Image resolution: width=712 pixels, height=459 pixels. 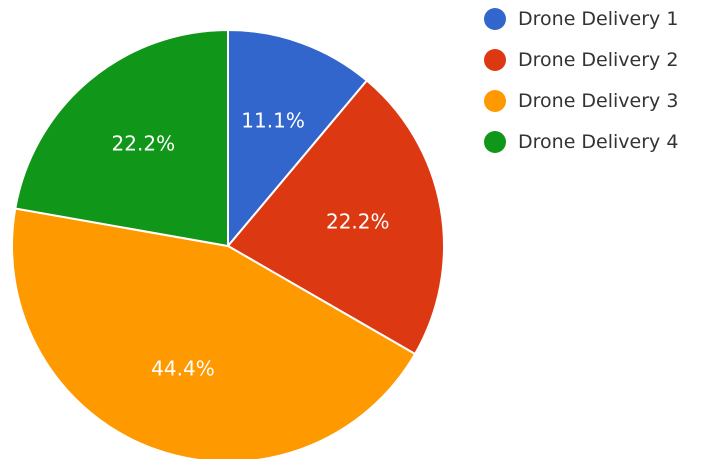 What do you see at coordinates (358, 222) in the screenshot?
I see `data-label-slice-2: 22.2%` at bounding box center [358, 222].